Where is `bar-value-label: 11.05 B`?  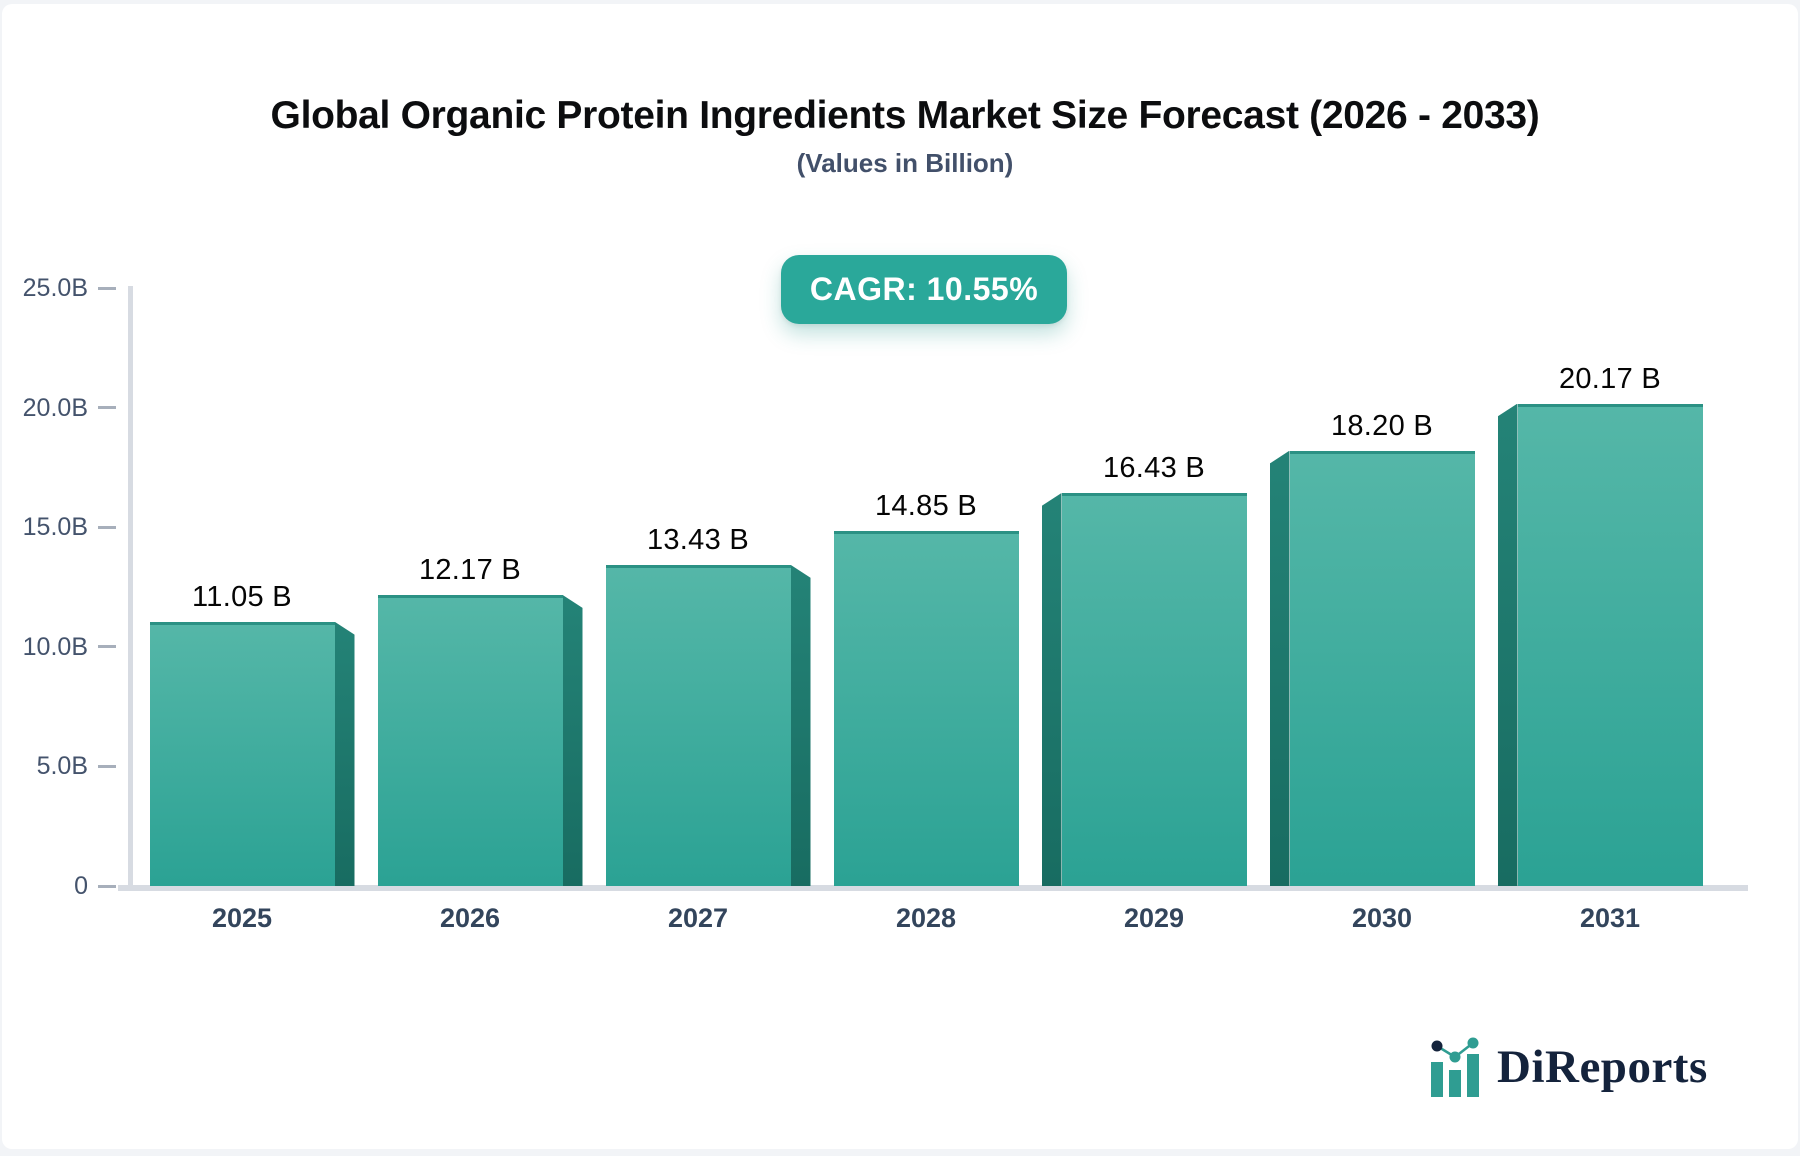 bar-value-label: 11.05 B is located at coordinates (242, 596).